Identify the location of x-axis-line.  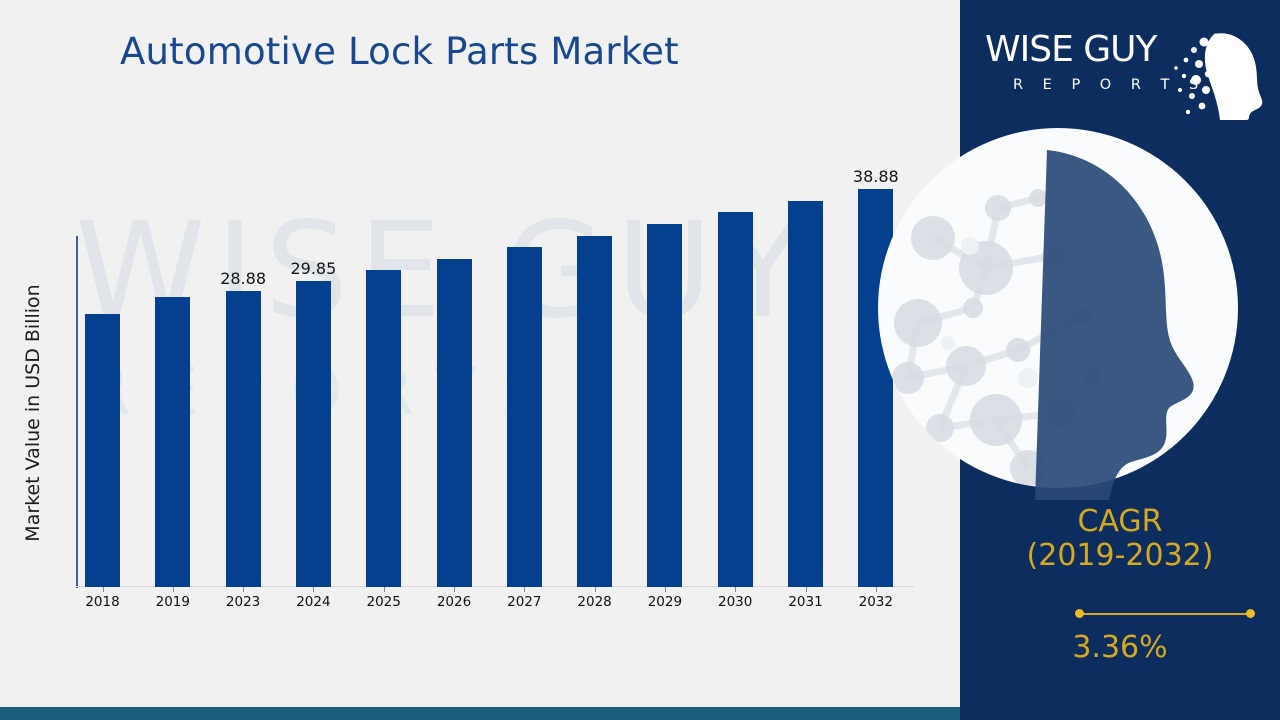
(495, 586).